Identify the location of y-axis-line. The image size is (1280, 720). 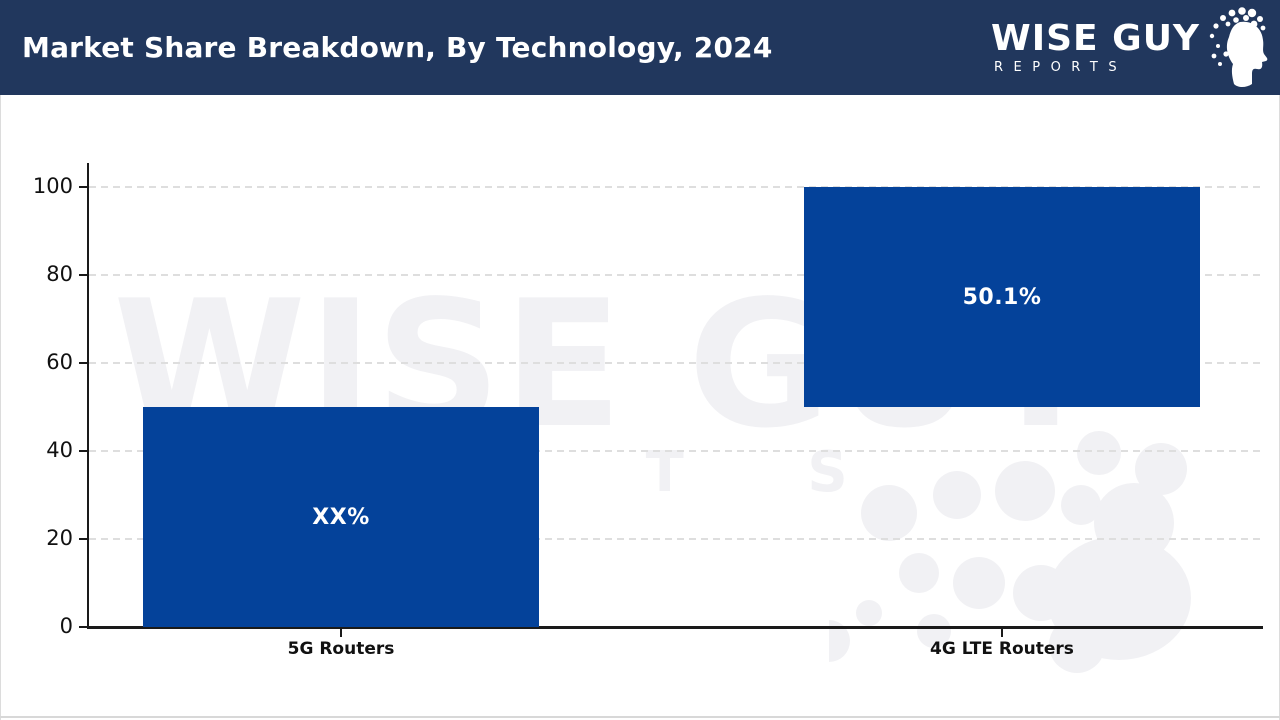
(88, 396).